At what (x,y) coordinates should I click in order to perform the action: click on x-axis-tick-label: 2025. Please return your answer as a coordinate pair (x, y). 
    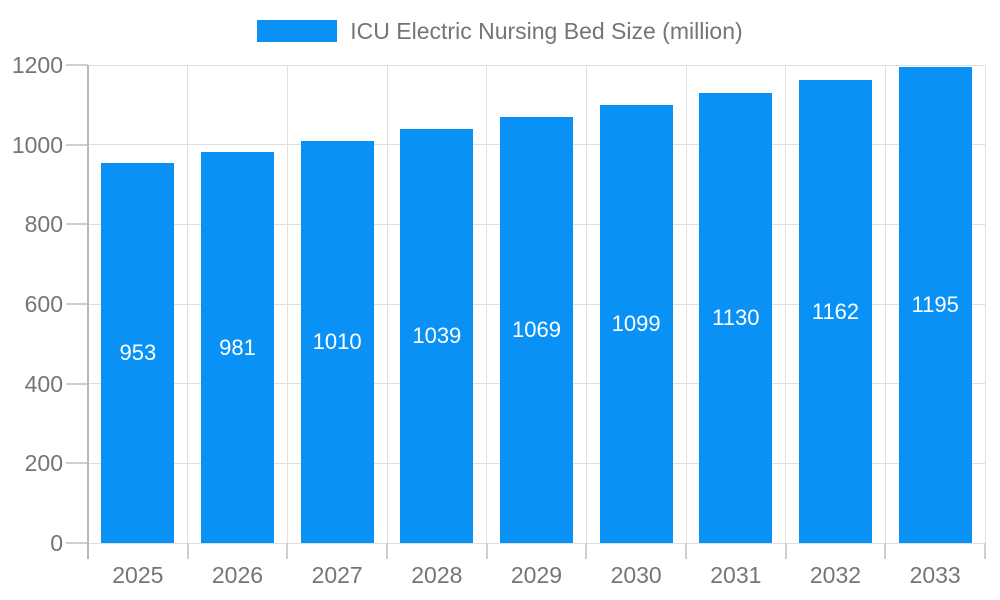
    Looking at the image, I should click on (138, 575).